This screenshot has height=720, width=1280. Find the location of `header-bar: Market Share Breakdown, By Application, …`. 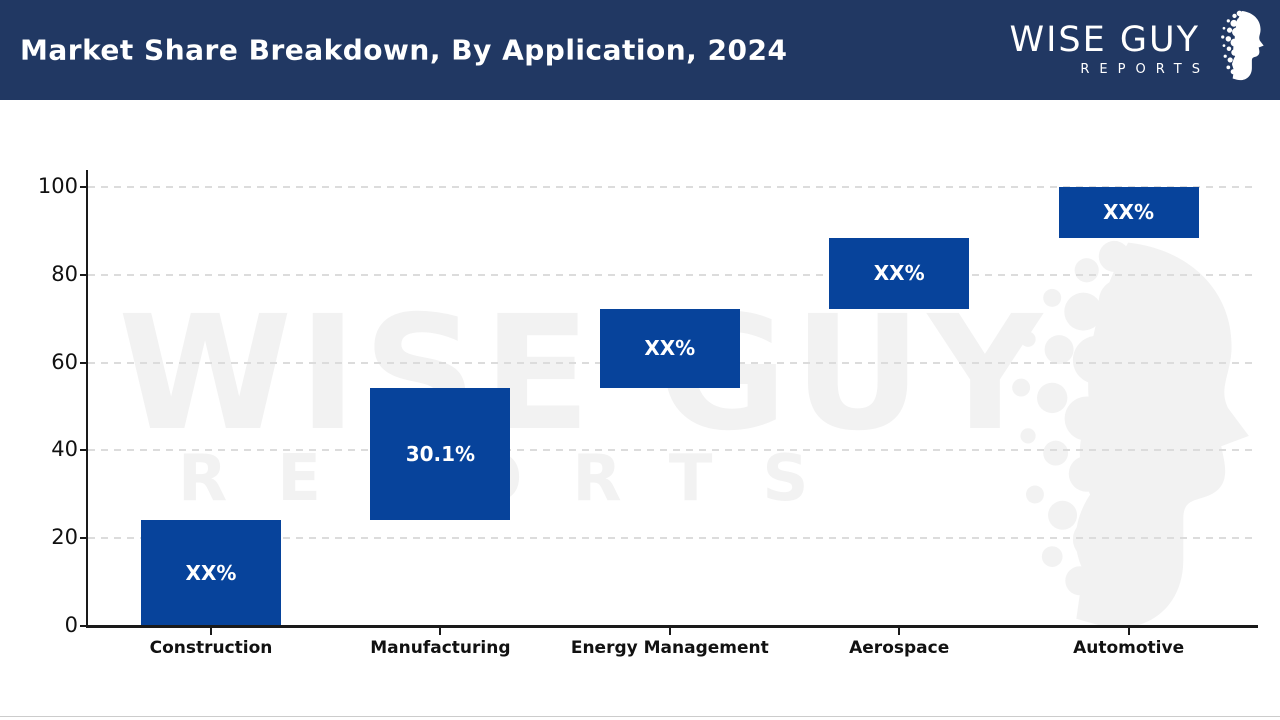

header-bar: Market Share Breakdown, By Application, … is located at coordinates (640, 50).